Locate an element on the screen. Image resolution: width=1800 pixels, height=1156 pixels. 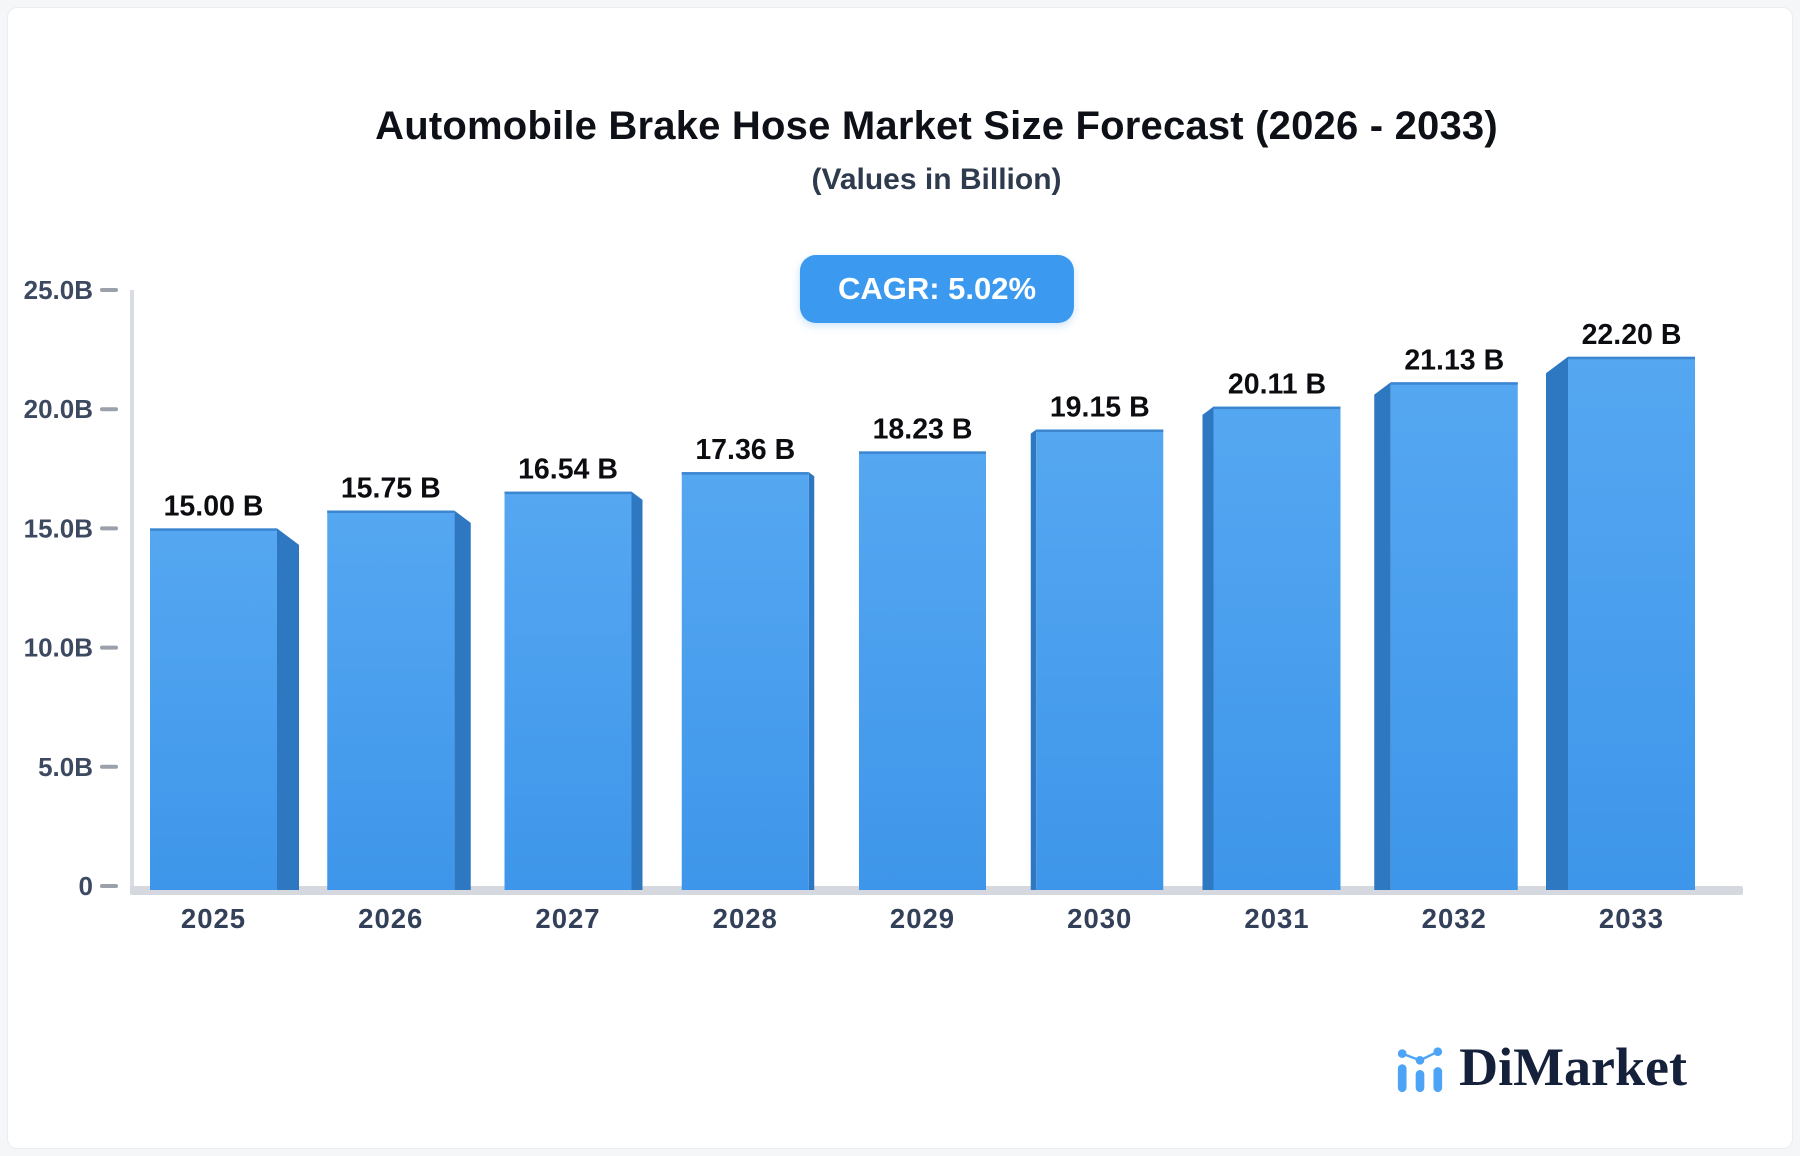
bar-2026: 15.75 B 2026 is located at coordinates (399, 703).